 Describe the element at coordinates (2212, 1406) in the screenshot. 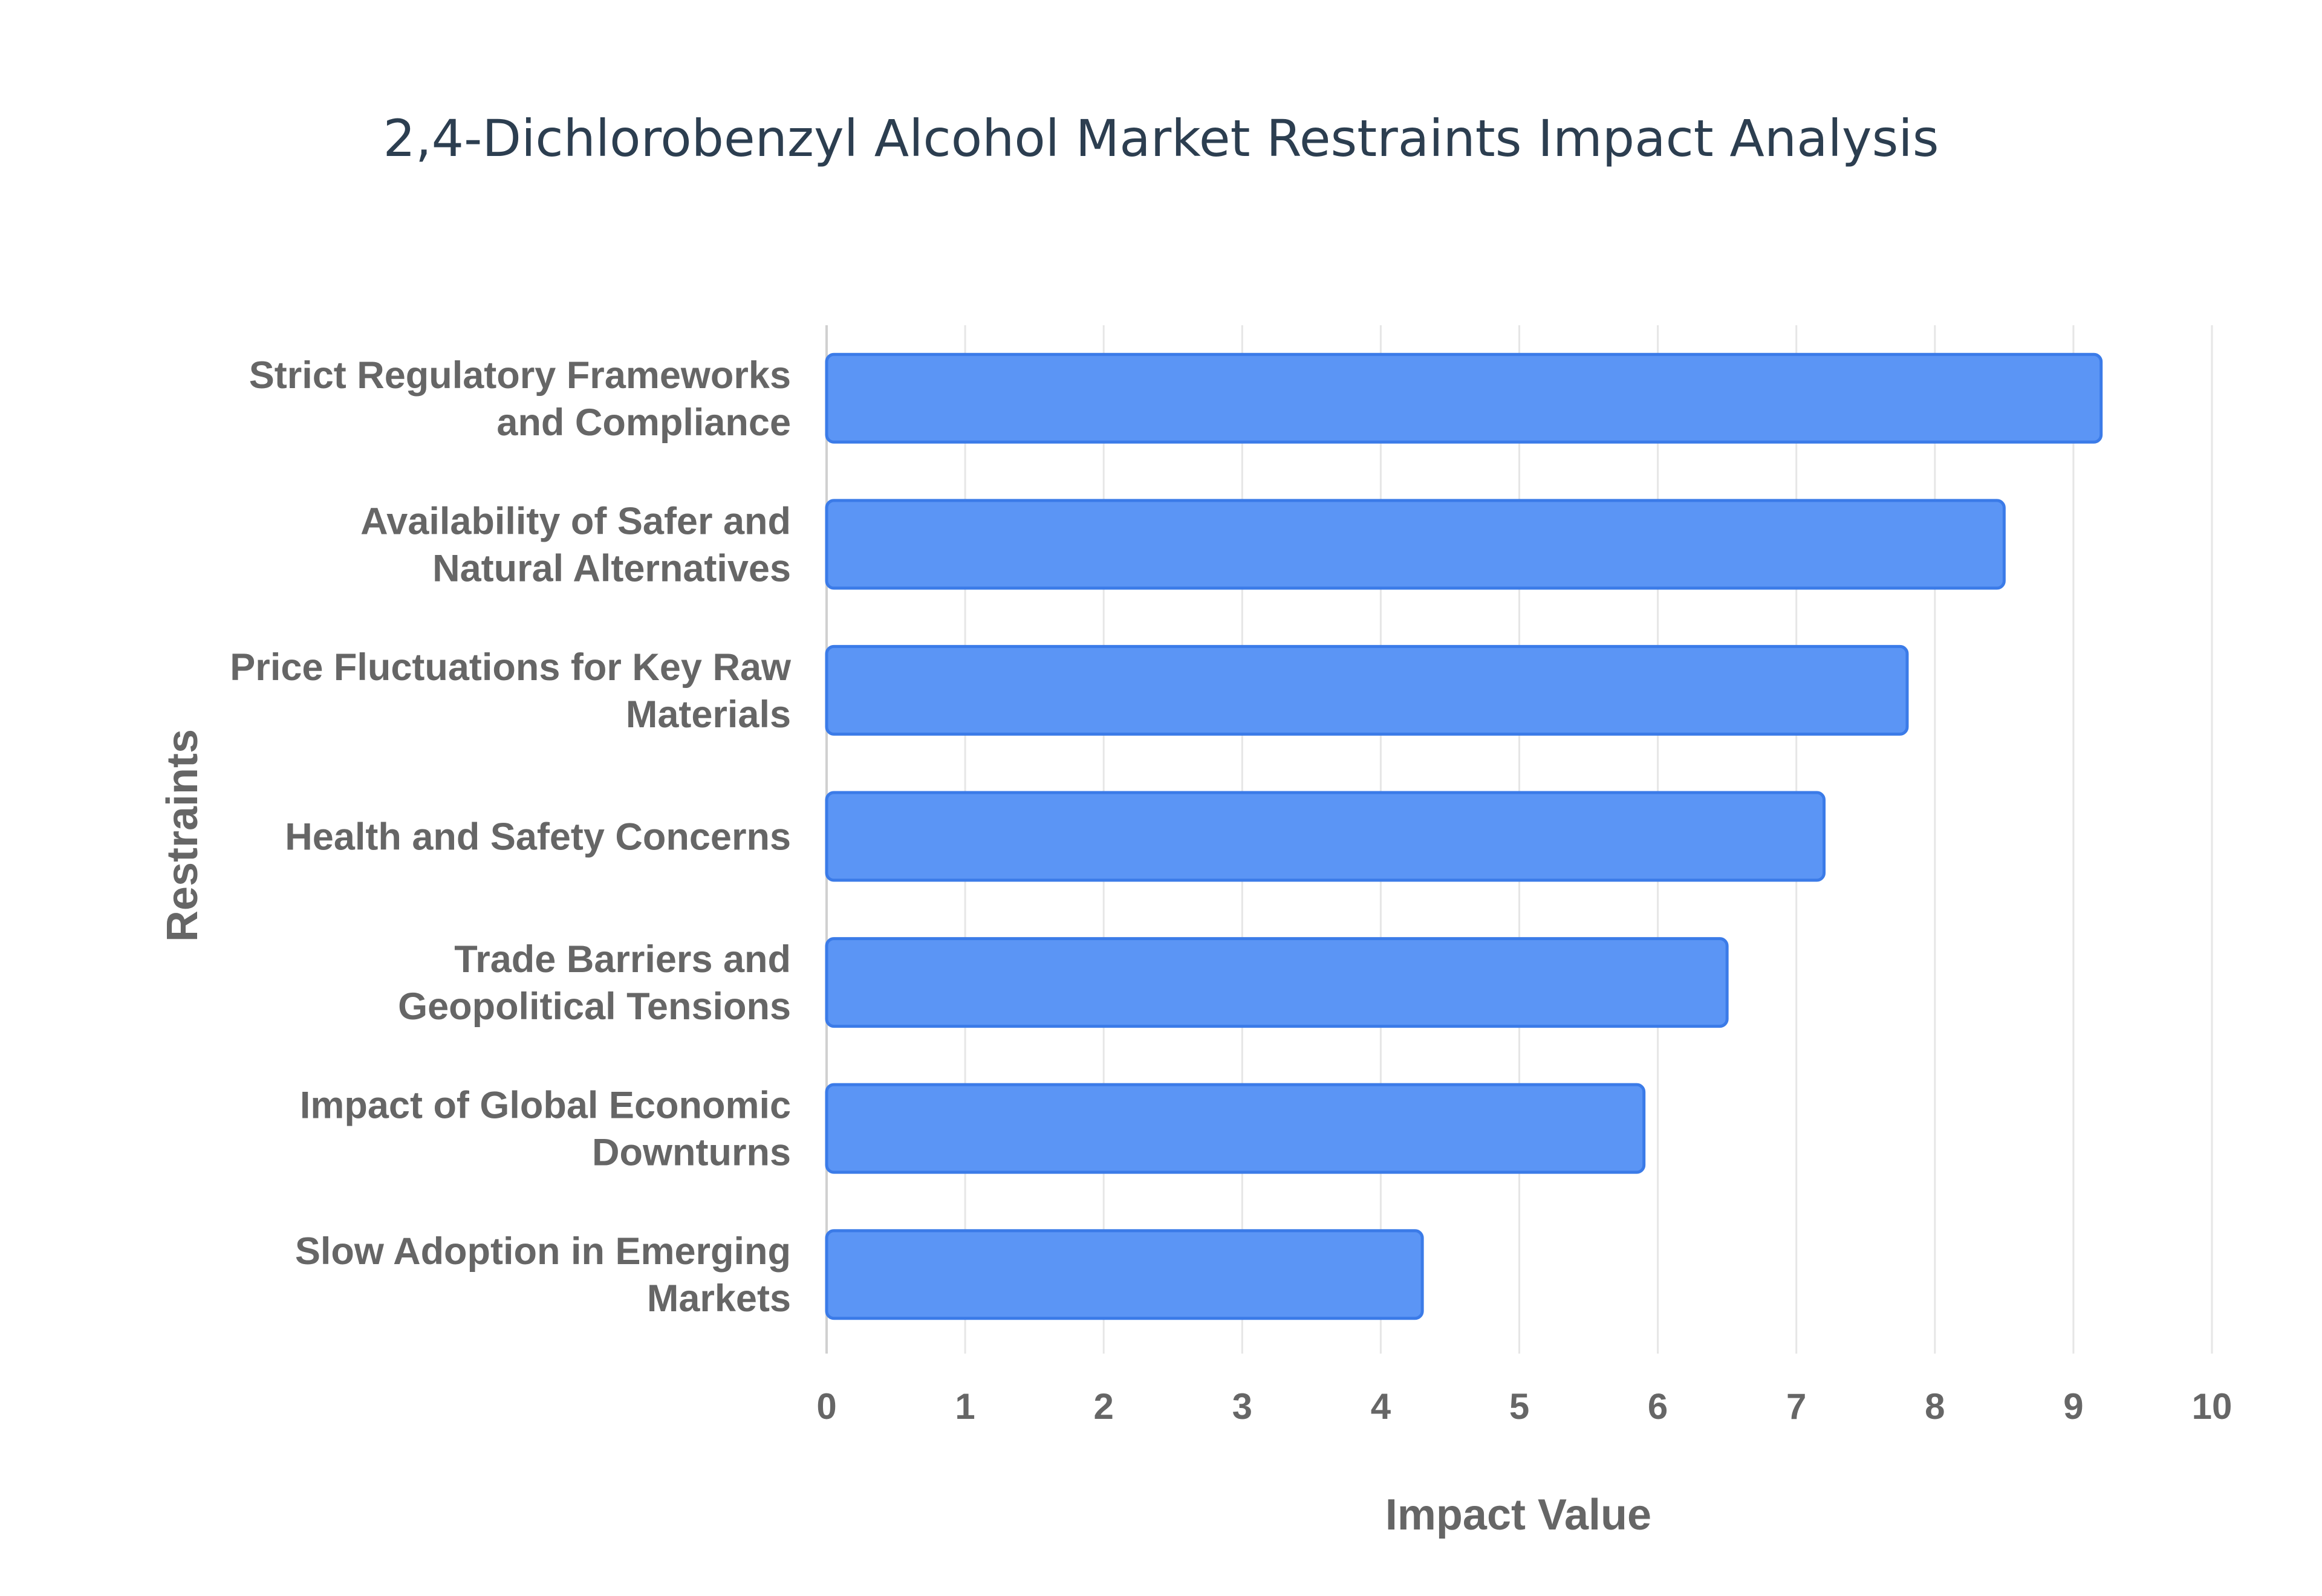

I see `x-tick-label: 10` at that location.